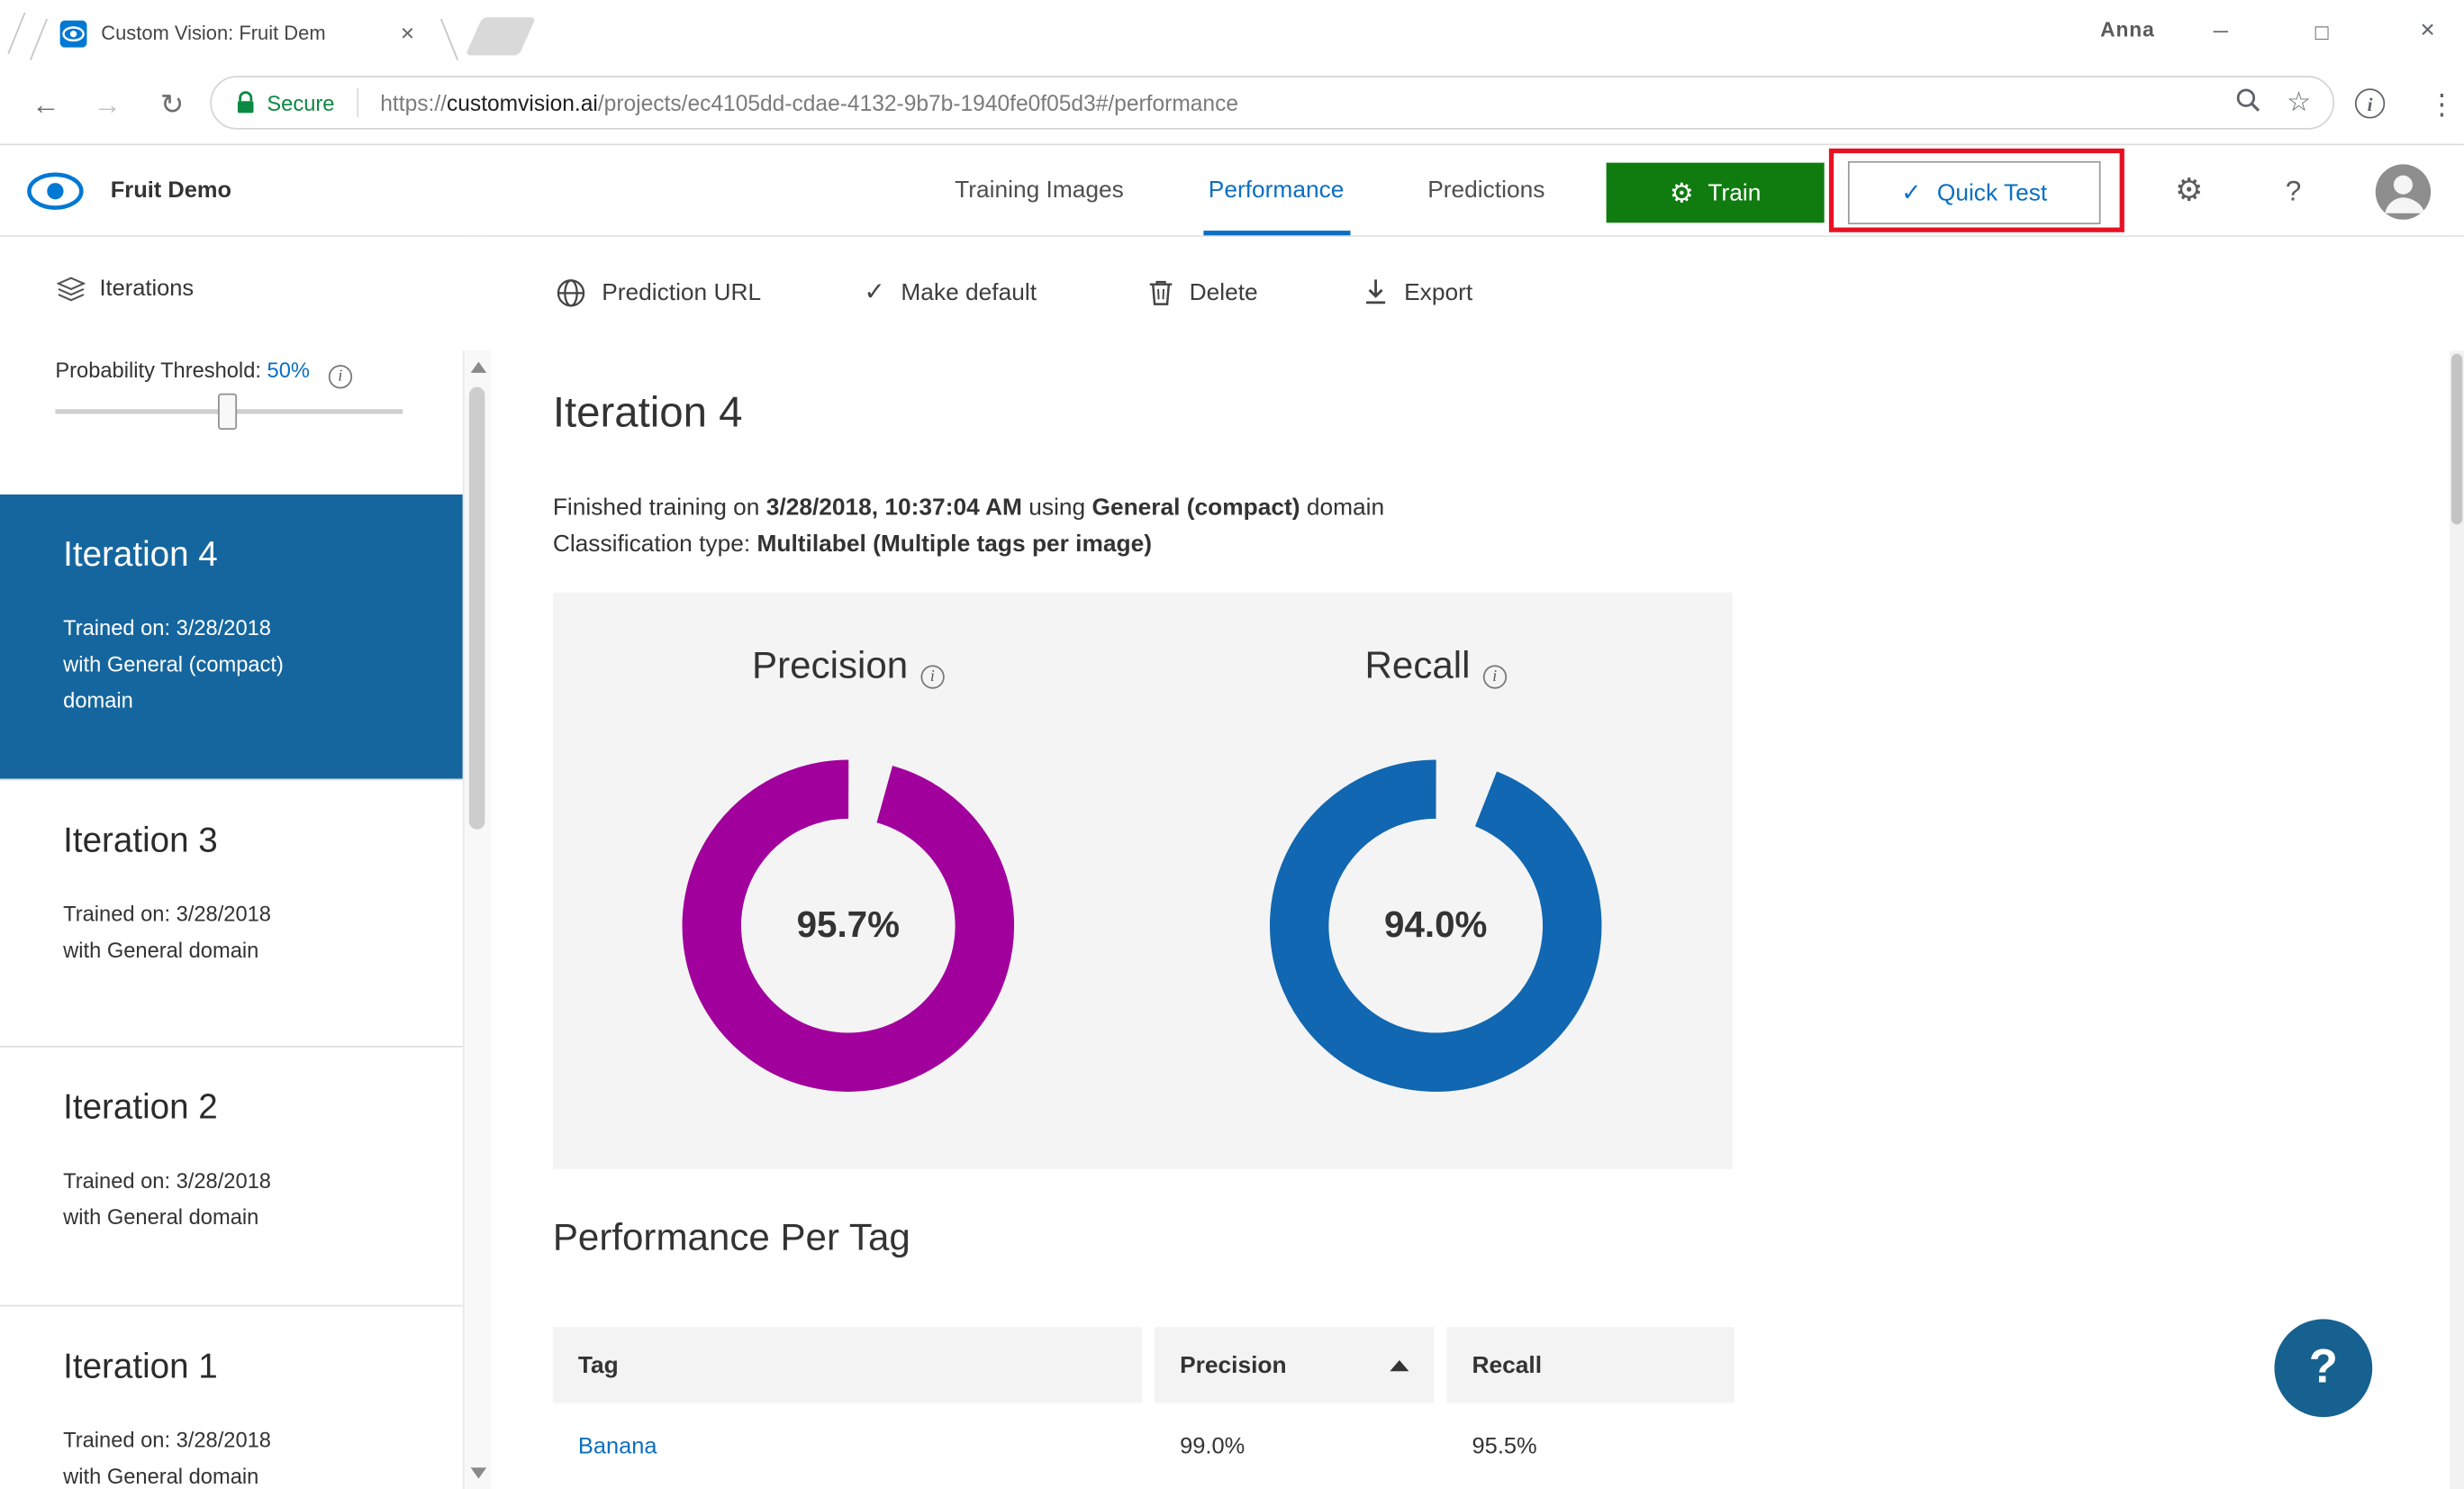 The image size is (2464, 1489). I want to click on custom-vision-logo, so click(56, 195).